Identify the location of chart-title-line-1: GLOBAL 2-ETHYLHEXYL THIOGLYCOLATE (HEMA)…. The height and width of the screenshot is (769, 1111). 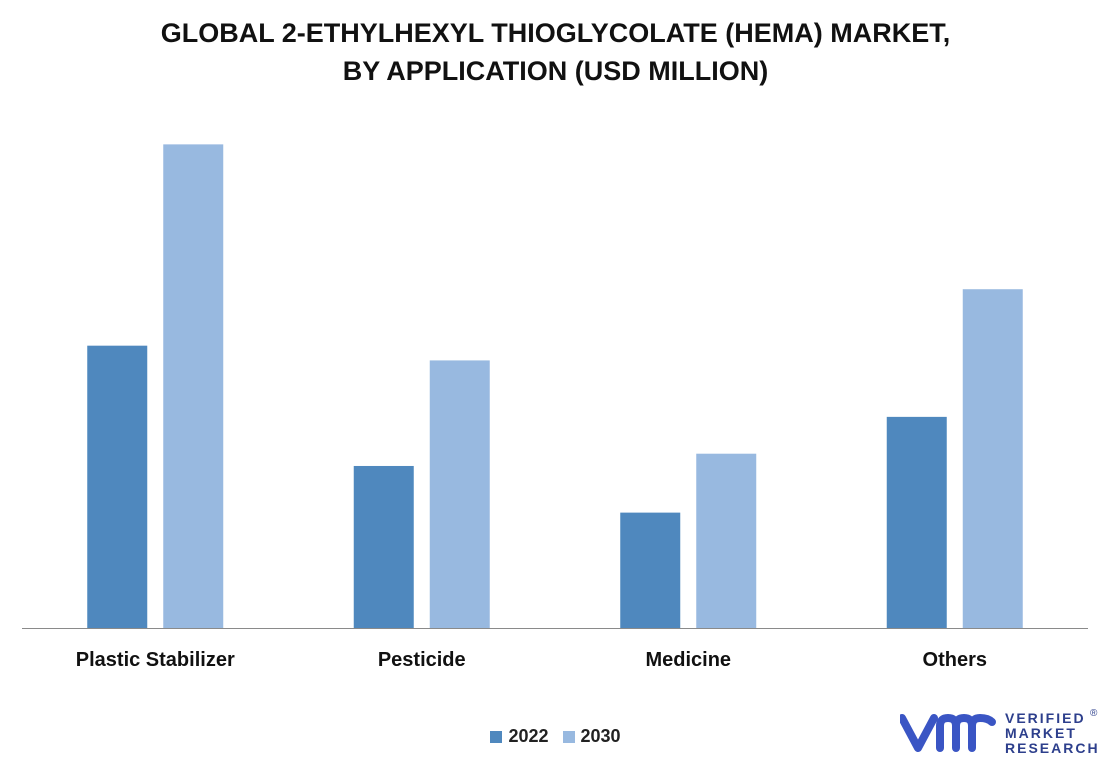
(555, 33).